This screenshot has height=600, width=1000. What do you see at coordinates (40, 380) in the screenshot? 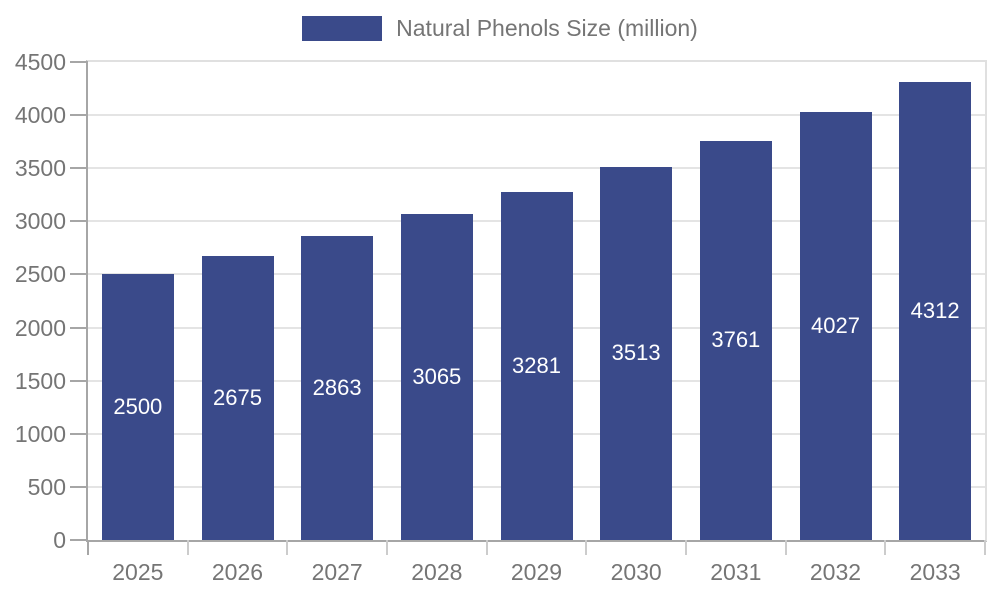
I see `y-axis-tick-label: 1500` at bounding box center [40, 380].